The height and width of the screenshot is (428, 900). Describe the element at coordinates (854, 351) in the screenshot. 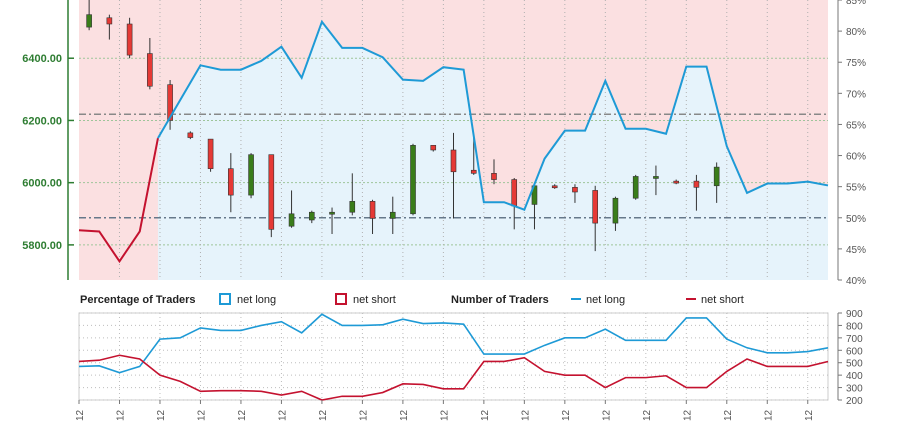

I see `traders-right-tick-label-4: 600` at that location.